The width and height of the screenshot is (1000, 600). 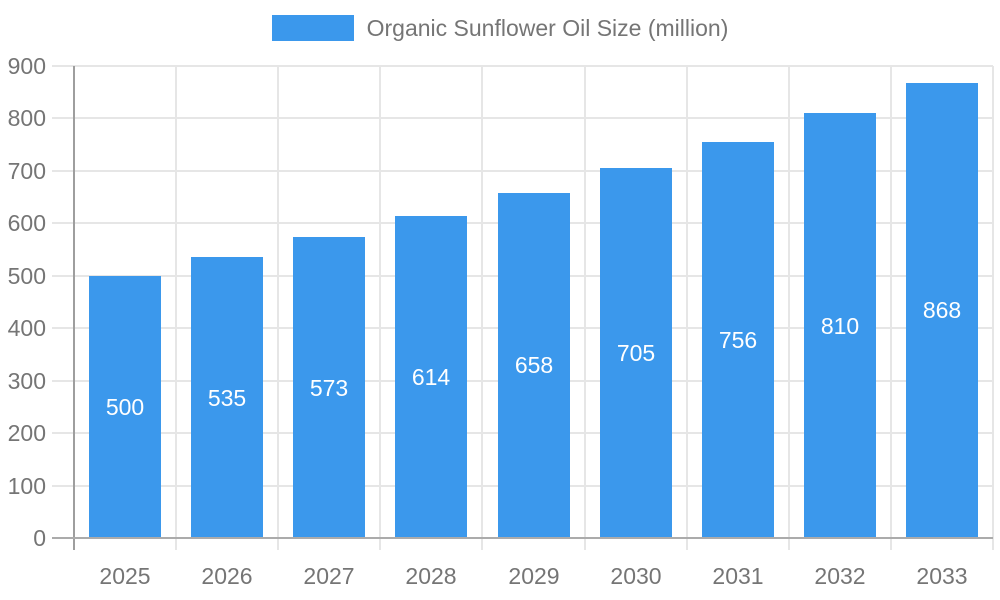 I want to click on bar-value-label: 658, so click(x=534, y=365).